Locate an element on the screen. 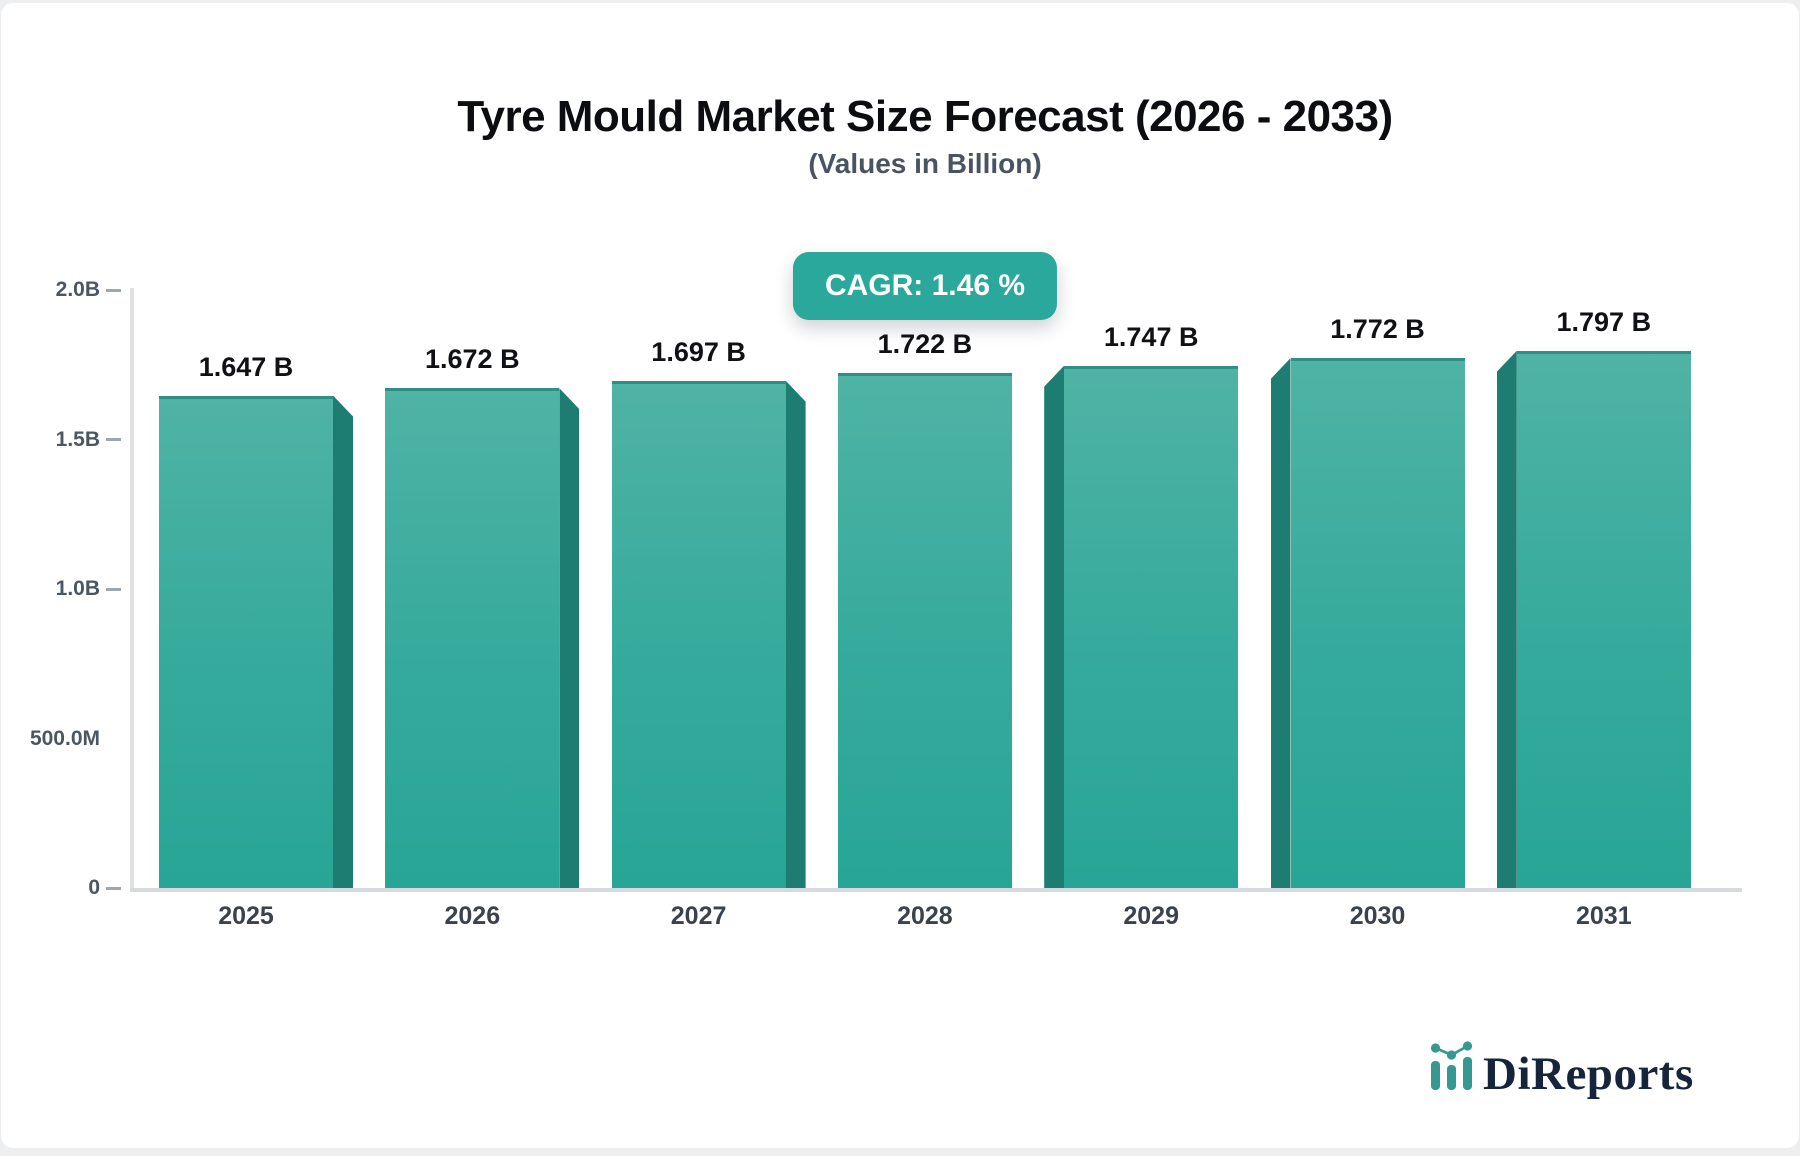 The image size is (1800, 1156). x-axis-label: 2031 is located at coordinates (1603, 916).